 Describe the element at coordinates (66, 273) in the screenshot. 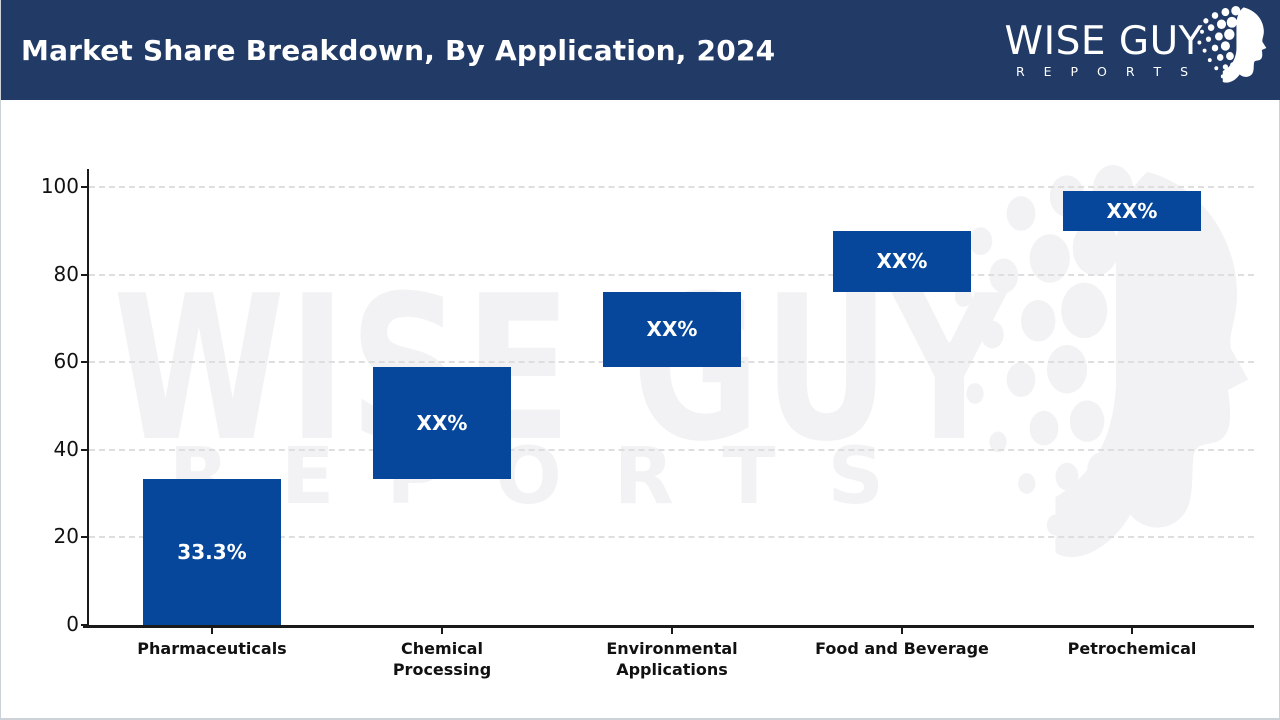

I see `y-tick-label-80: 80` at that location.